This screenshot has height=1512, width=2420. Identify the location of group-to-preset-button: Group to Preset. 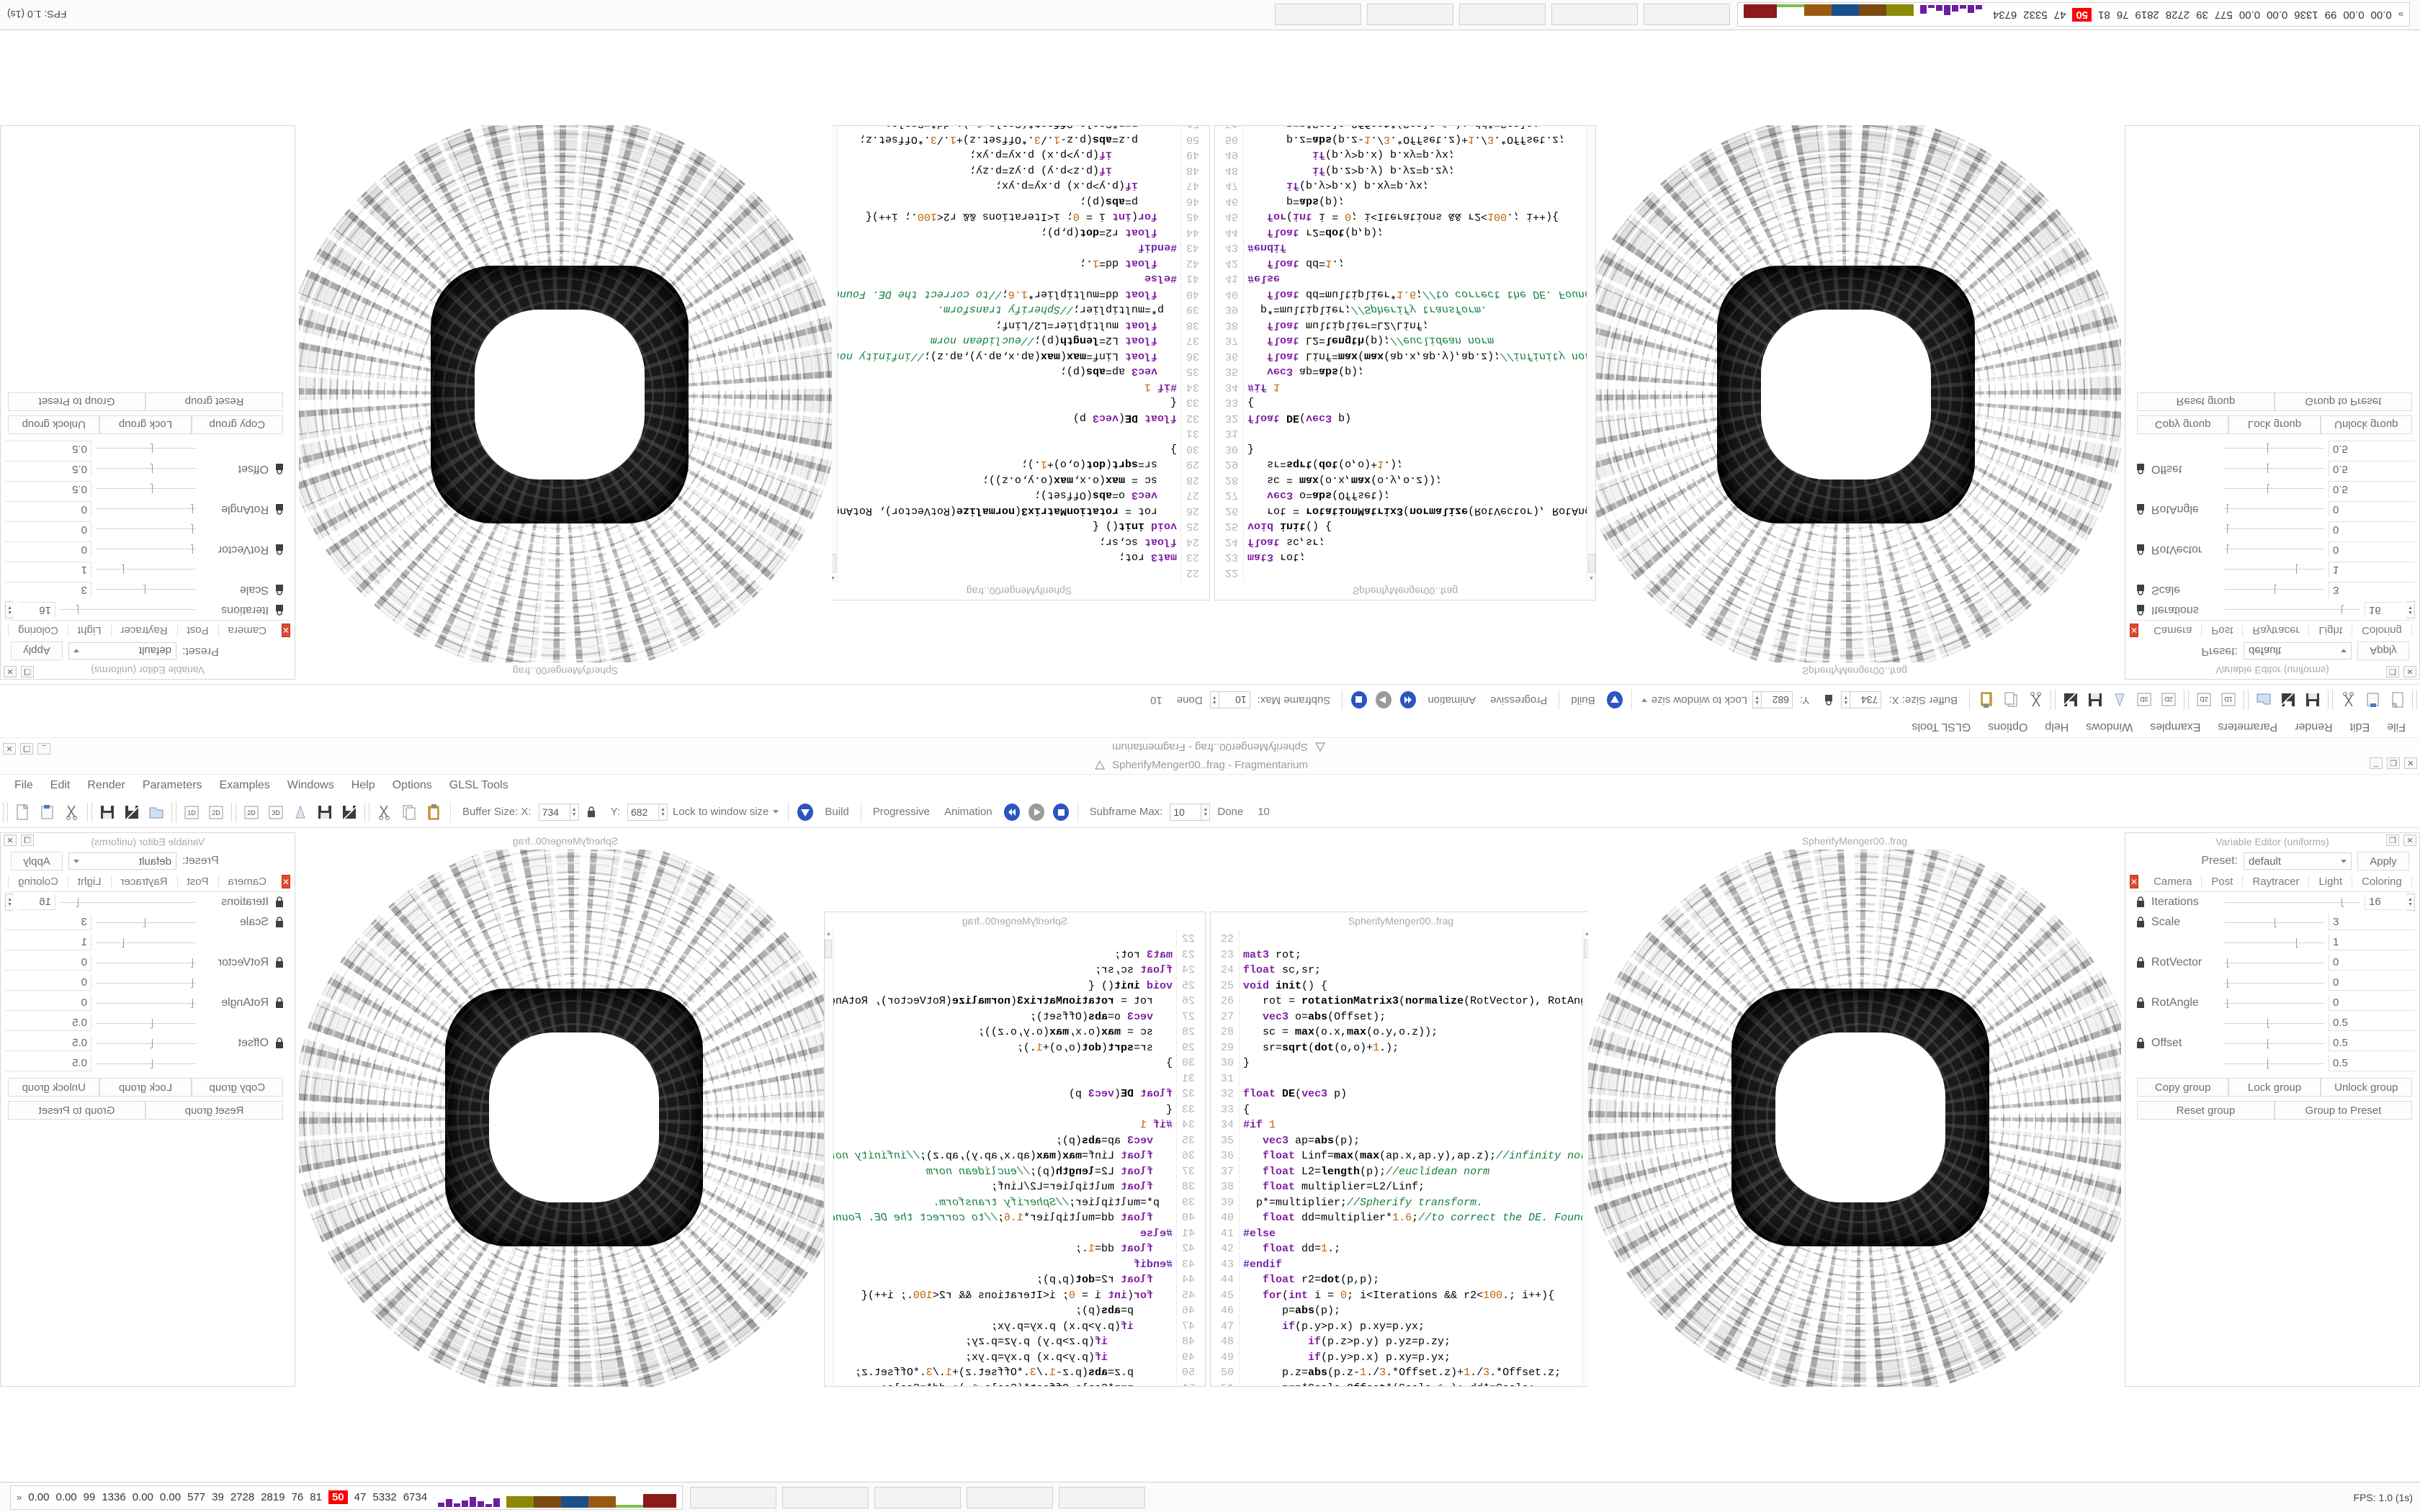
(76, 1110).